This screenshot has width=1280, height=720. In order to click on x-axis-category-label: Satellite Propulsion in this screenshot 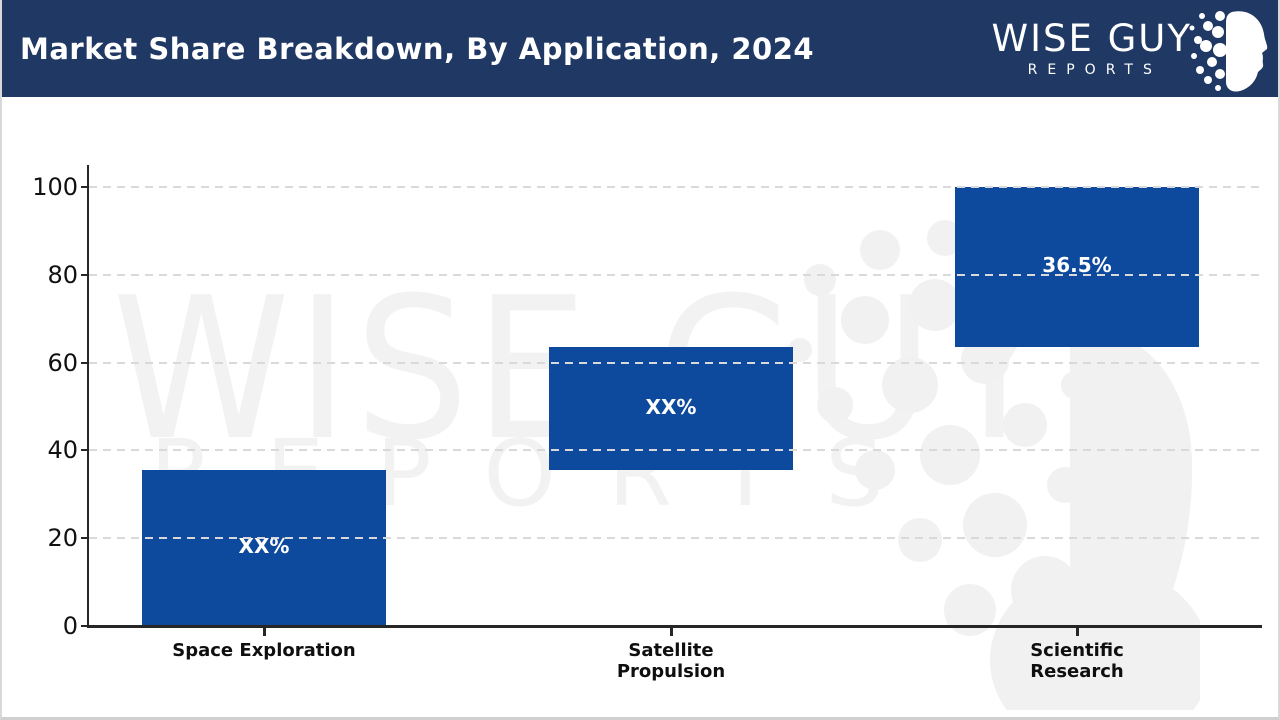, I will do `click(671, 661)`.